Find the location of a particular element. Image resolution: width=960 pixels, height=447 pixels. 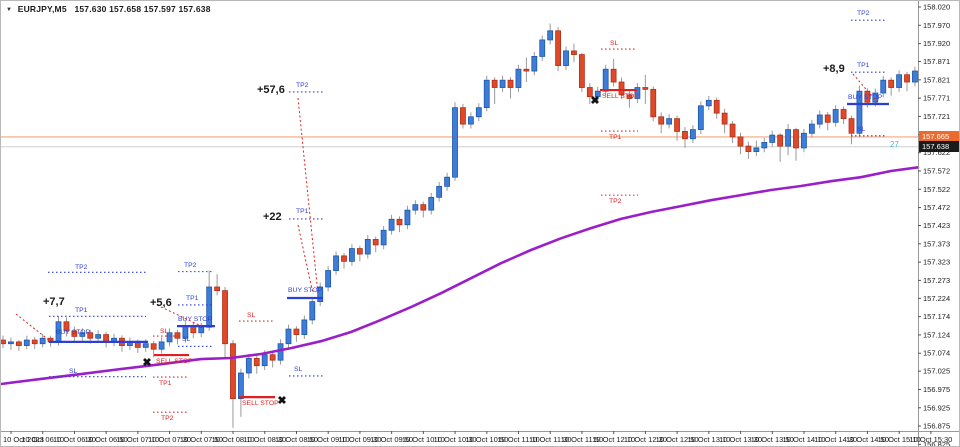

trade2-sell-sl-label: SL is located at coordinates (164, 331).